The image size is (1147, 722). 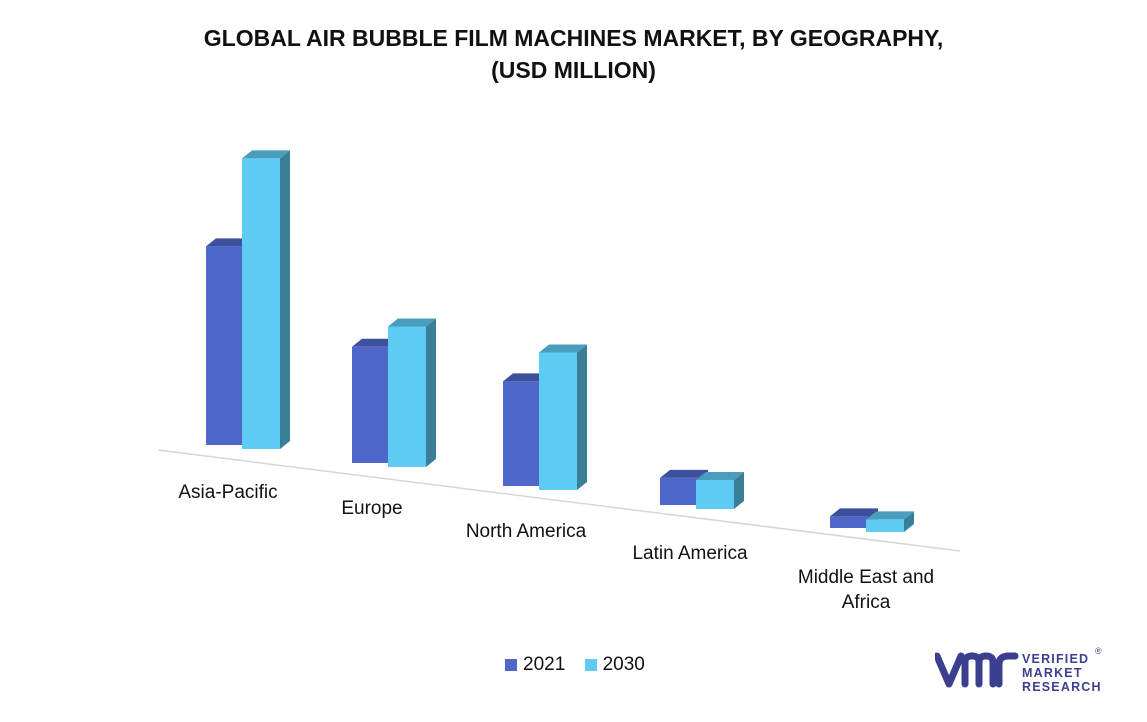 I want to click on legend-swatch-2021, so click(x=511, y=665).